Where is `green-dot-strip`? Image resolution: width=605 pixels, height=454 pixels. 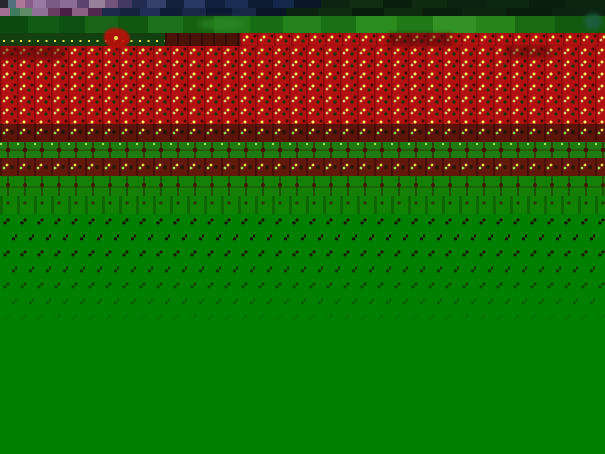
green-dot-strip is located at coordinates (82, 39).